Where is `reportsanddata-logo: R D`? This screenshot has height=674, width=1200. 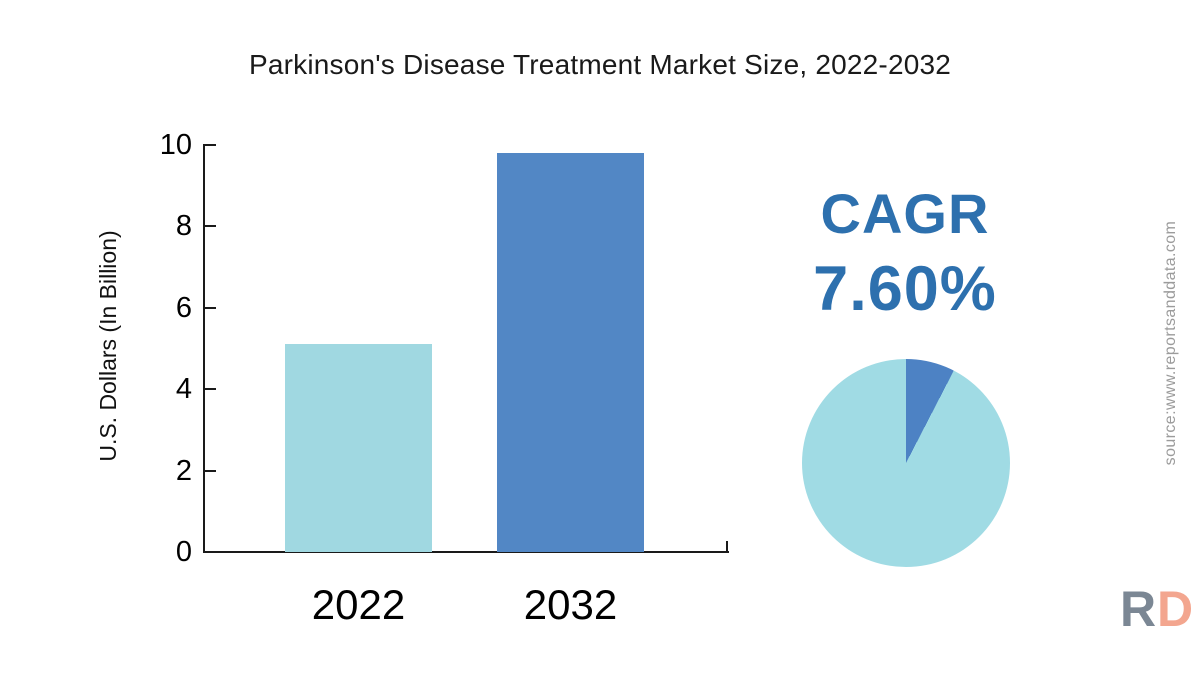
reportsanddata-logo: R D is located at coordinates (1156, 609).